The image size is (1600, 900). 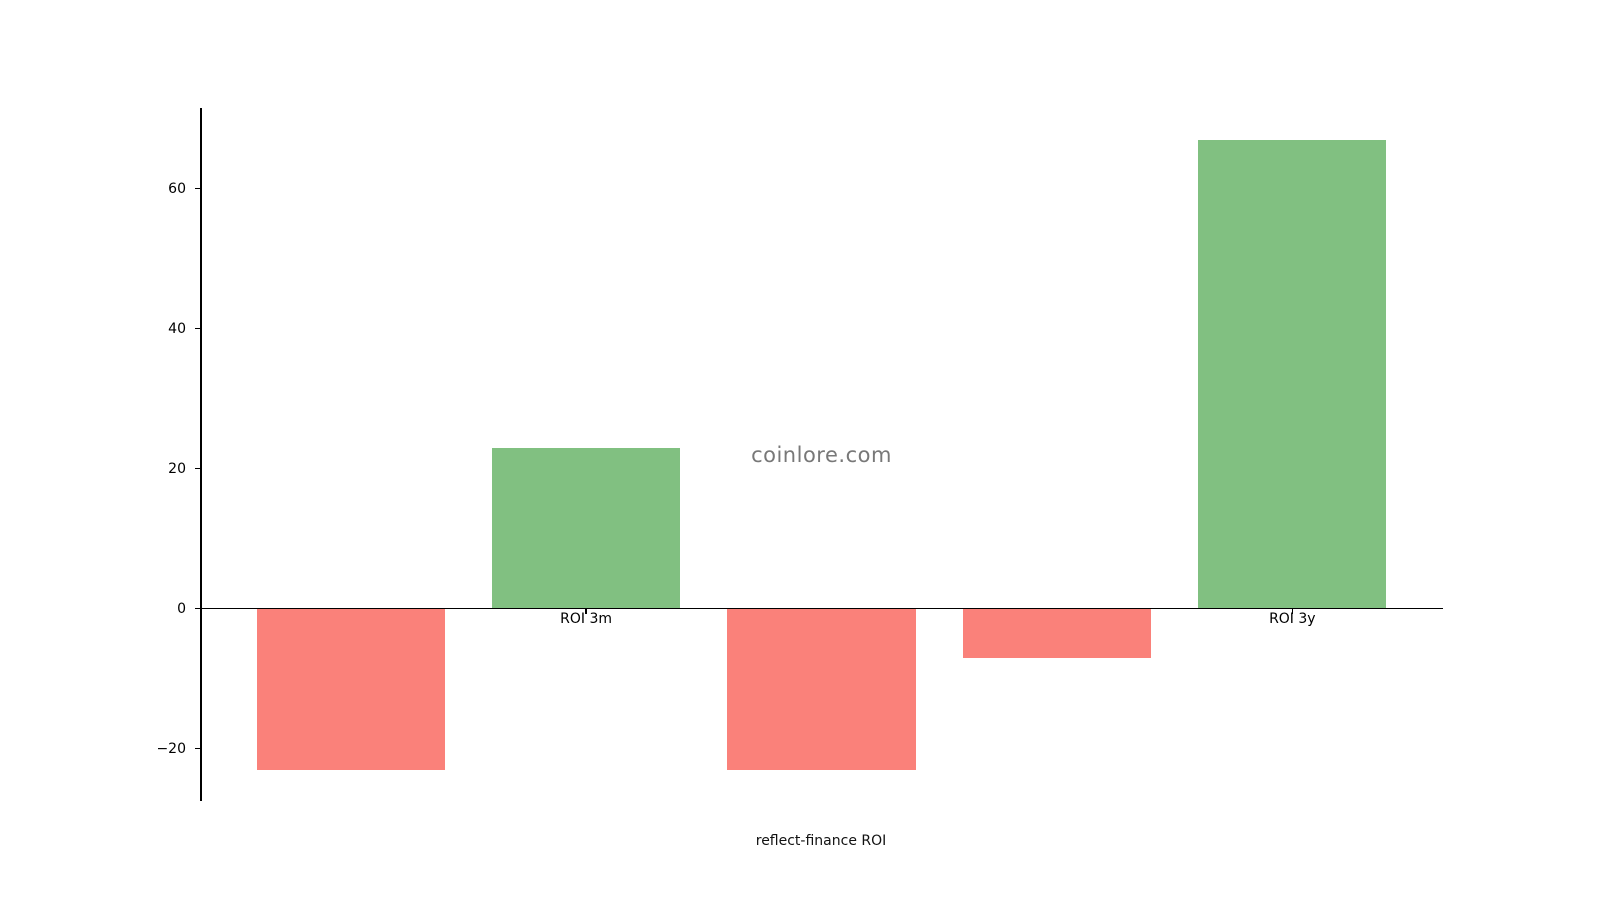 I want to click on y-tick-label: 20, so click(x=177, y=468).